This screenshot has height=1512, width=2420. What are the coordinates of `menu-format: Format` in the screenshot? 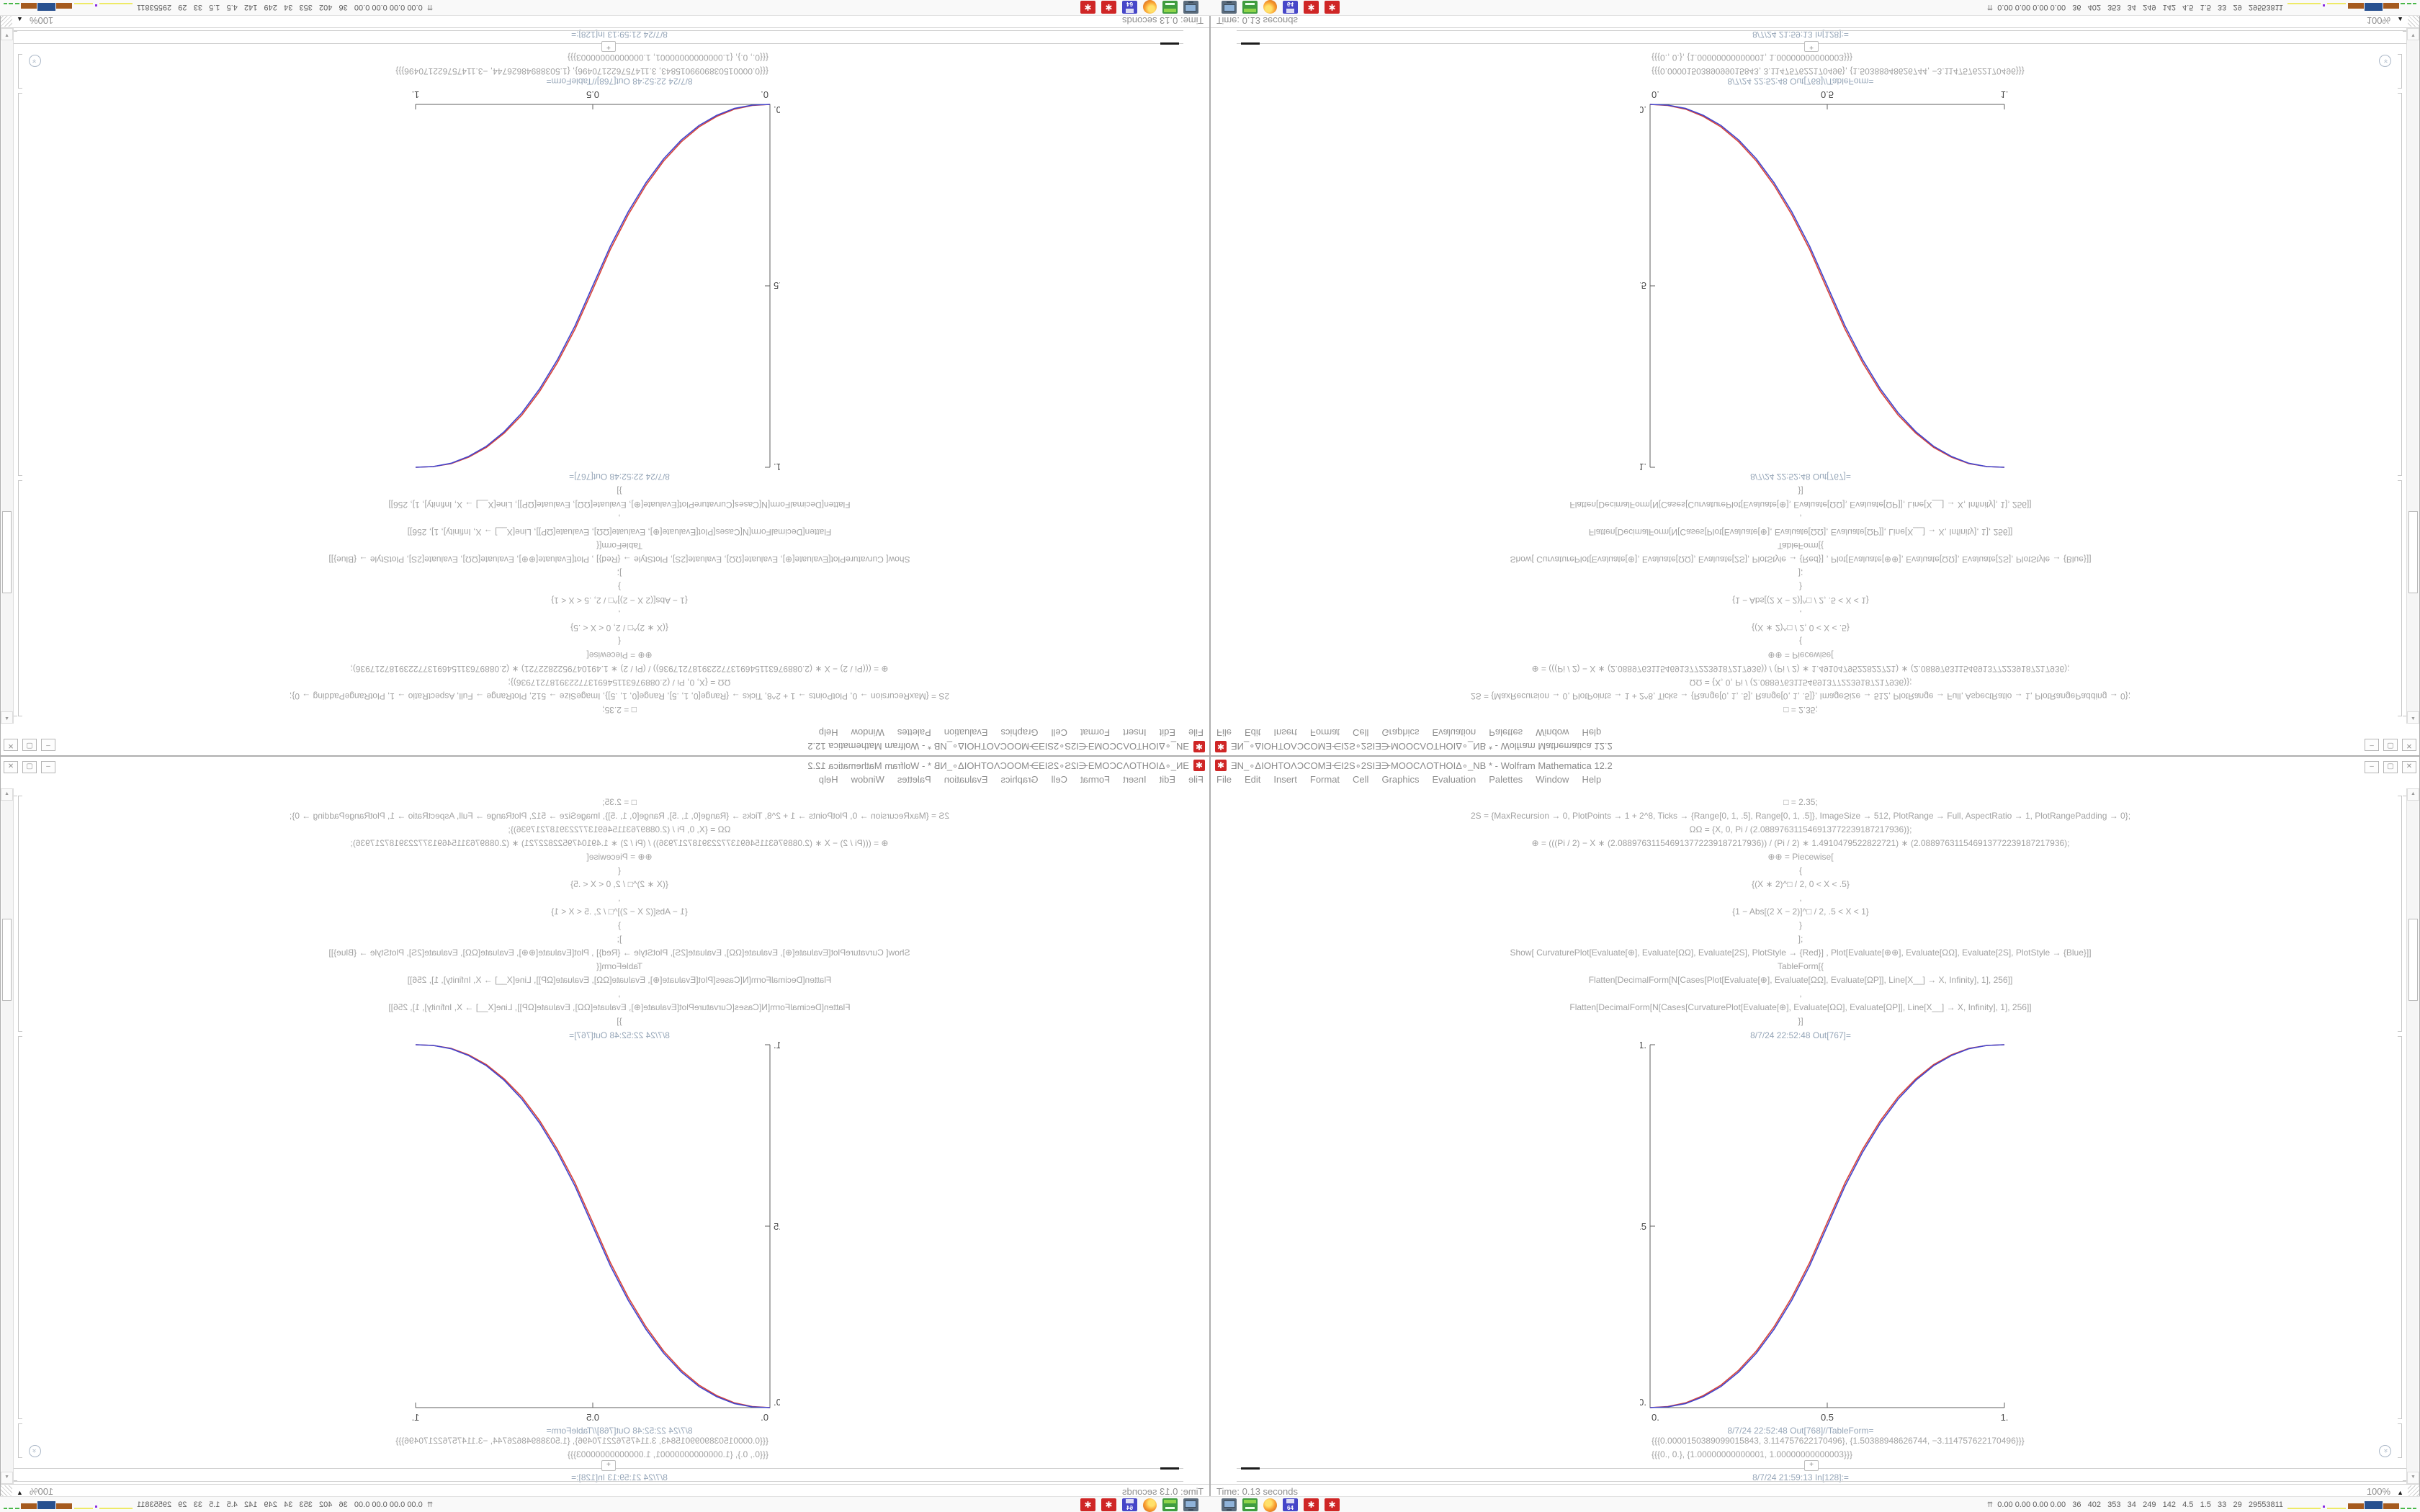 It's located at (1324, 732).